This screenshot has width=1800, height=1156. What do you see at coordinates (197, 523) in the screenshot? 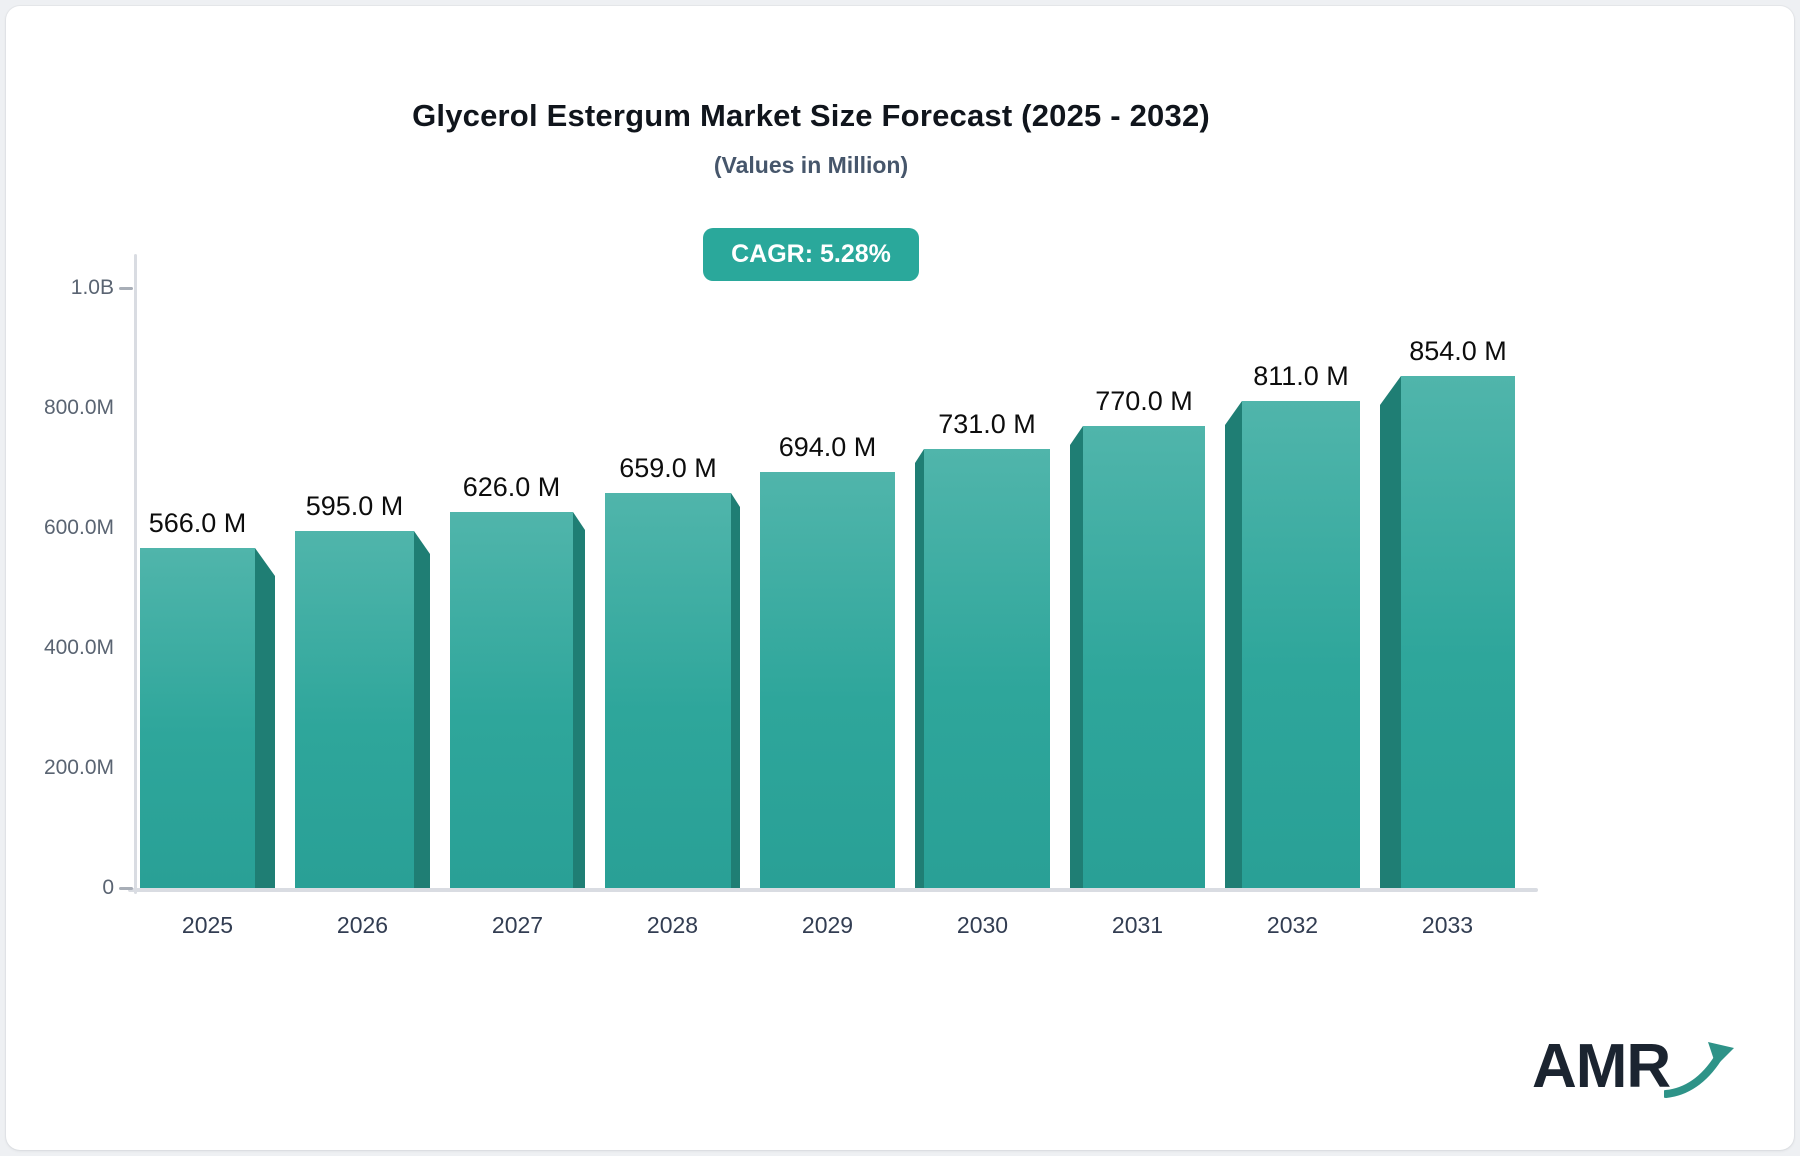
I see `bar-value-label: 566.0 M` at bounding box center [197, 523].